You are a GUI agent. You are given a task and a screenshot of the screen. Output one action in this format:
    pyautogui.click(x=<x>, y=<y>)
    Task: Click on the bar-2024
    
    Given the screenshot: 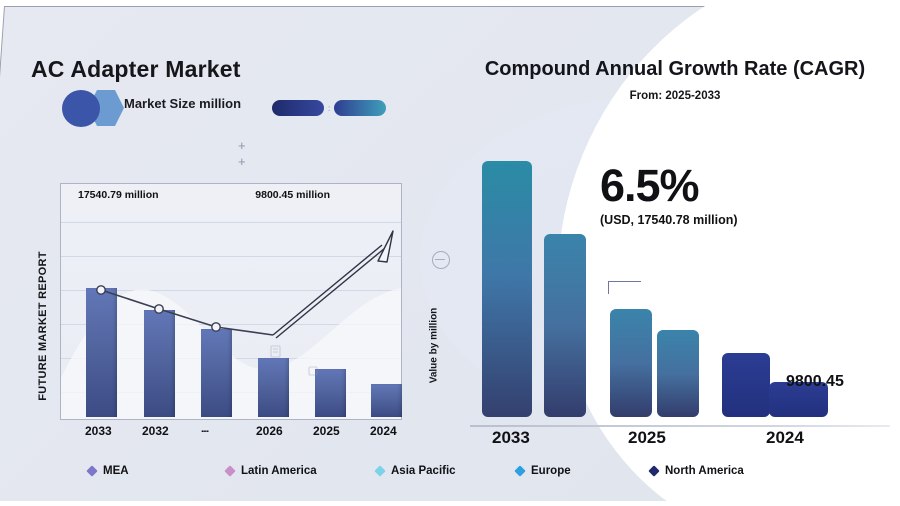 What is the action you would take?
    pyautogui.click(x=386, y=400)
    